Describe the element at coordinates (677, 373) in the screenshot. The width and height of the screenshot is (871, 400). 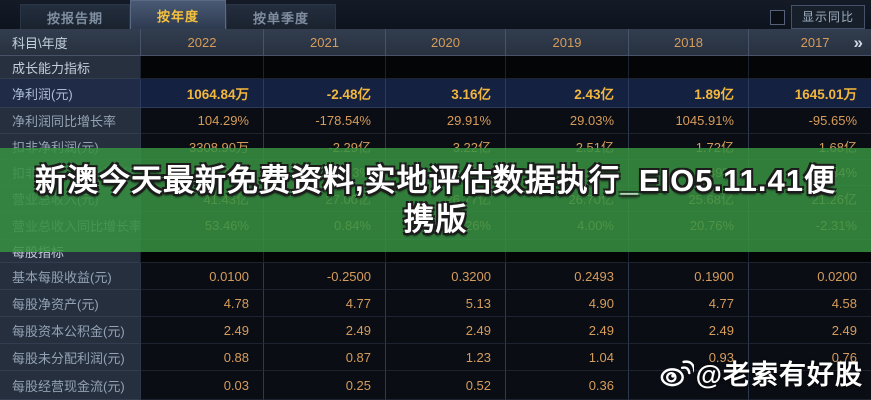
I see `weibo-icon` at that location.